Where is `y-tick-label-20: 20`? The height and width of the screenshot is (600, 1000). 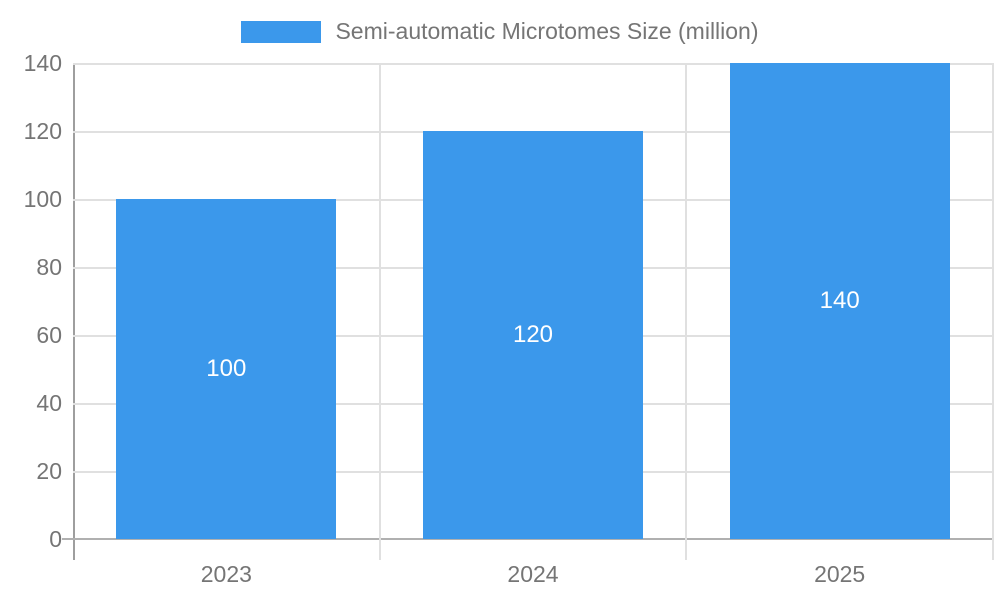 y-tick-label-20: 20 is located at coordinates (49, 471).